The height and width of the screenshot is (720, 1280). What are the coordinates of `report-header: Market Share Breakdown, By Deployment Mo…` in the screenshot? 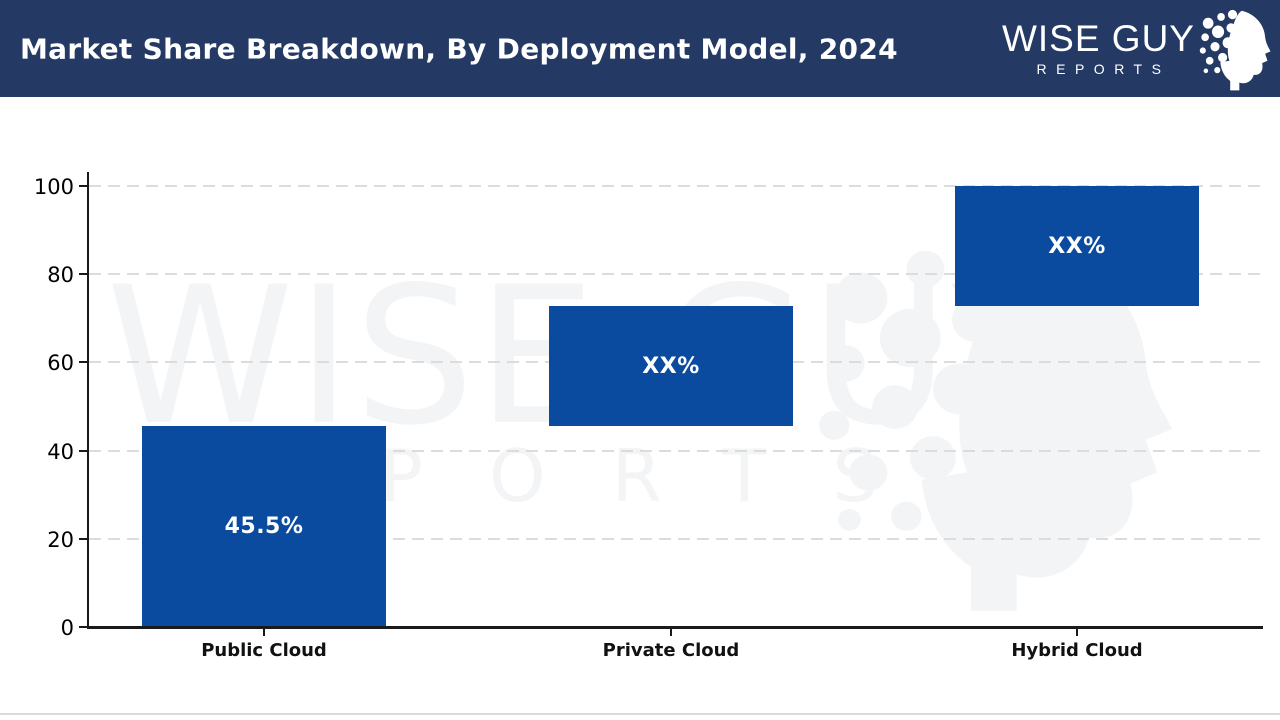 It's located at (640, 48).